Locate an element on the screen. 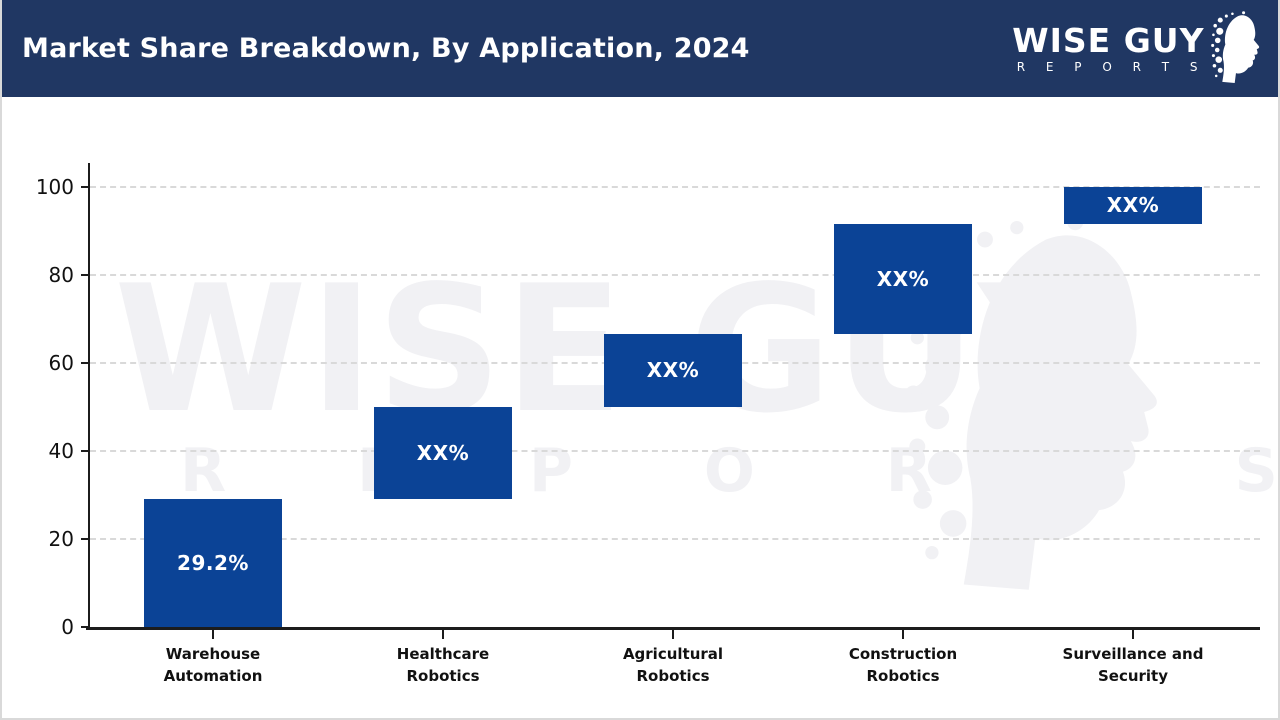 Image resolution: width=1280 pixels, height=720 pixels. logo-wordmark: WISE GUY is located at coordinates (1108, 40).